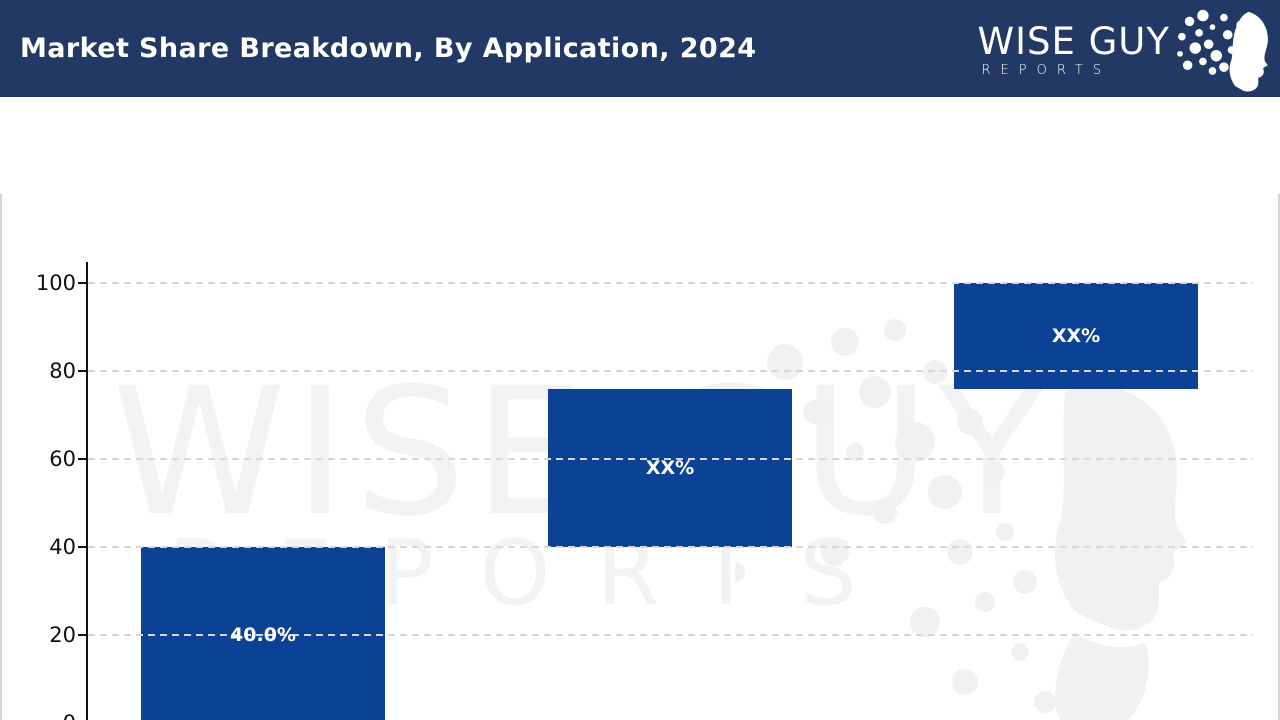  Describe the element at coordinates (1222, 50) in the screenshot. I see `logo-face-icon` at that location.